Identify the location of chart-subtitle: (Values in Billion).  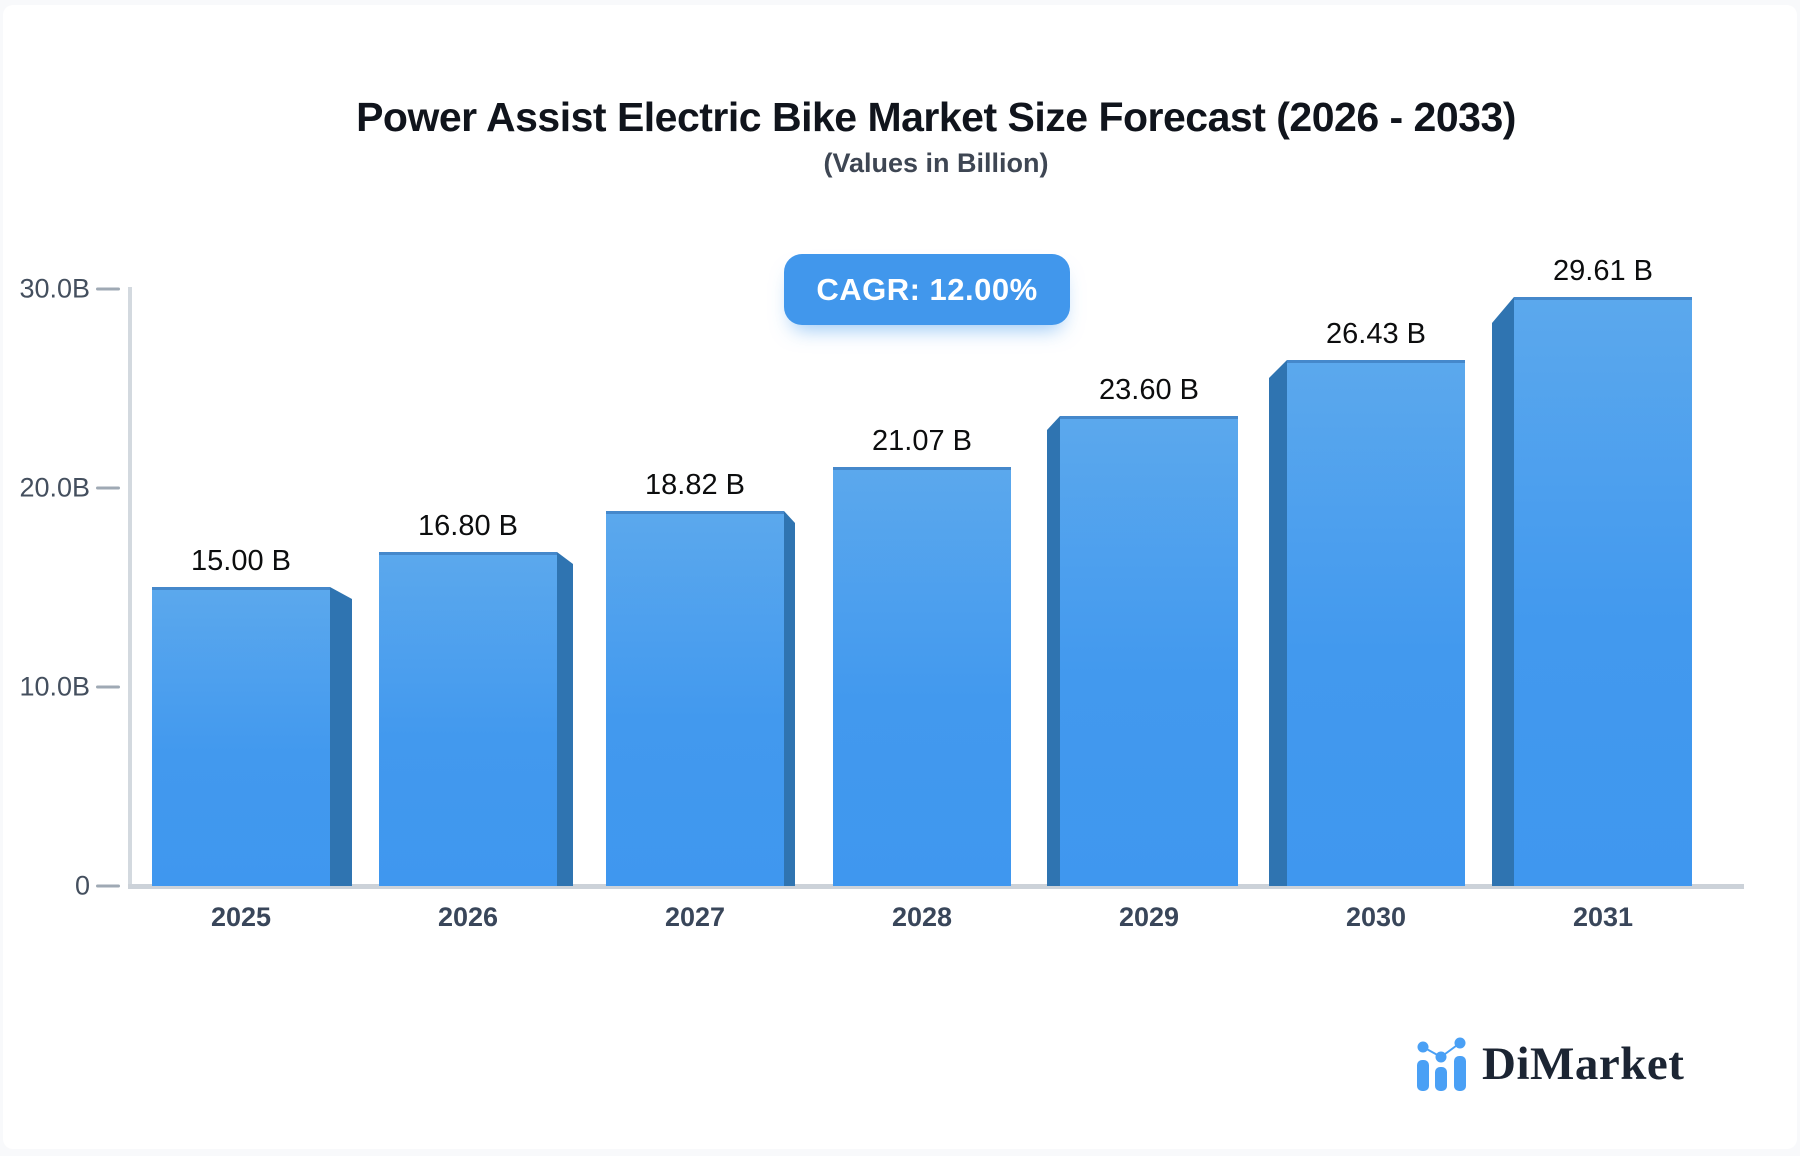
(936, 163).